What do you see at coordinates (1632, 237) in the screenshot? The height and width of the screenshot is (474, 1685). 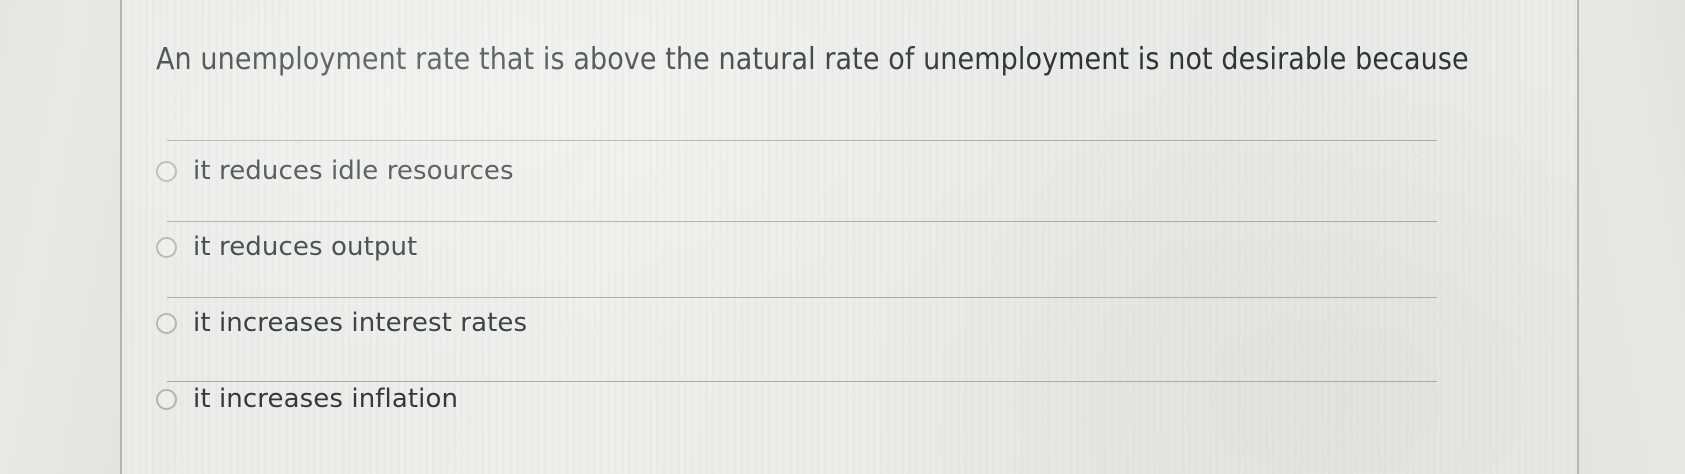 I see `right-gutter` at bounding box center [1632, 237].